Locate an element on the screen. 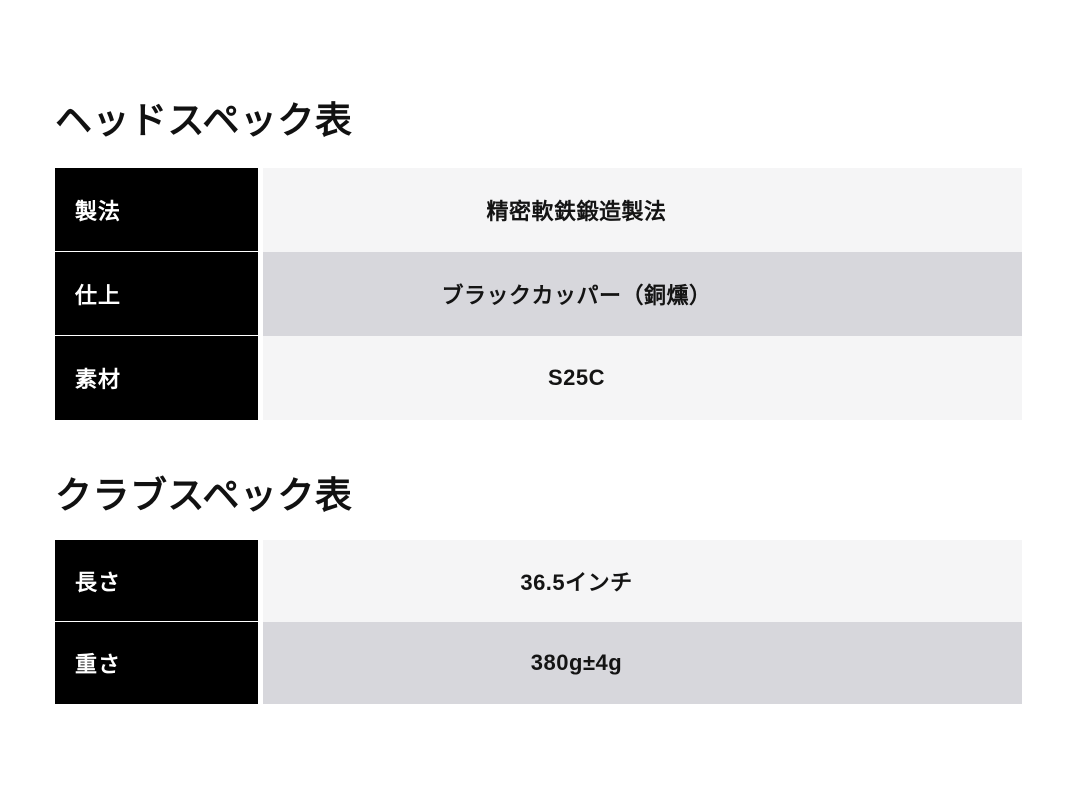 The height and width of the screenshot is (810, 1080). table-row: 重さ 380g±4g is located at coordinates (538, 663).